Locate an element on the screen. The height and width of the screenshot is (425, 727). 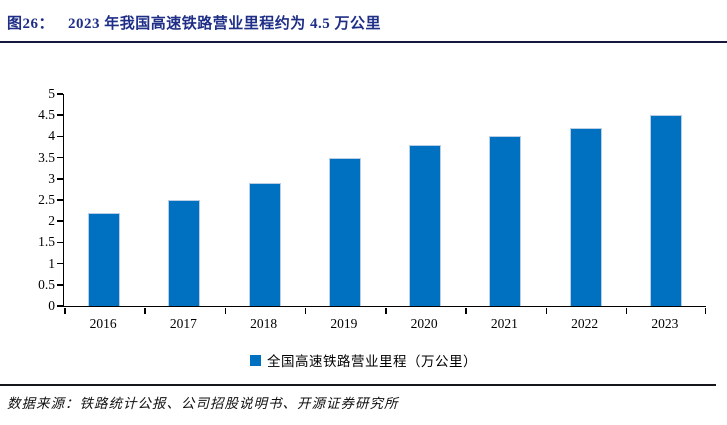
x-tick-label: 2023 is located at coordinates (665, 323).